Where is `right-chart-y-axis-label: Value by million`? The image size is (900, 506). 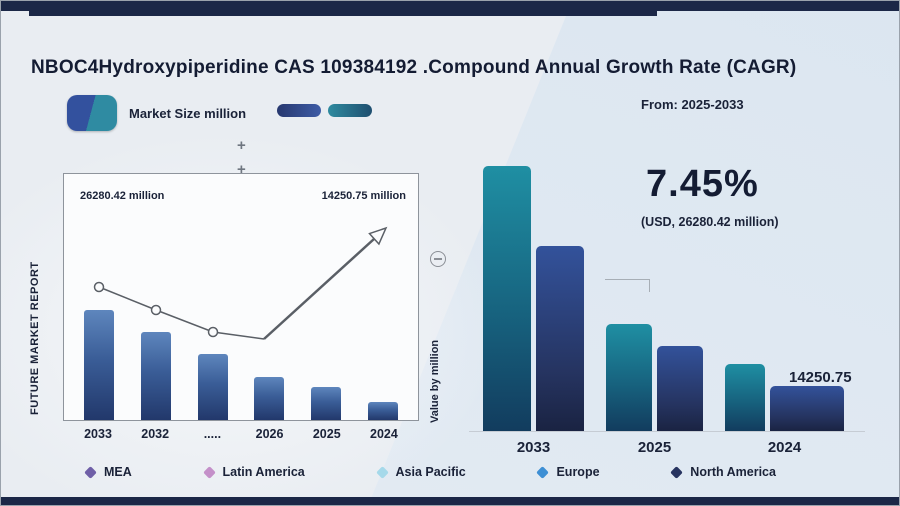 right-chart-y-axis-label: Value by million is located at coordinates (435, 381).